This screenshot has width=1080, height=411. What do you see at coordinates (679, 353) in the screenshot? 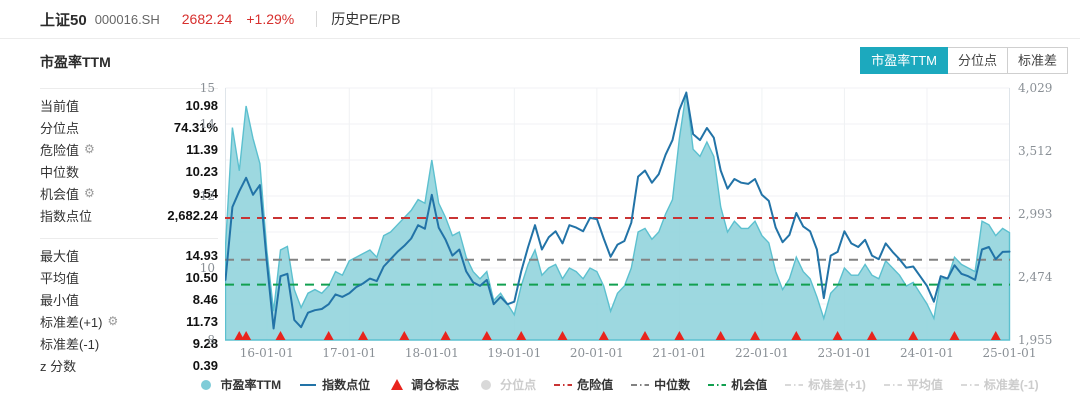
I see `x-axis-tick: 21-01-01` at bounding box center [679, 353].